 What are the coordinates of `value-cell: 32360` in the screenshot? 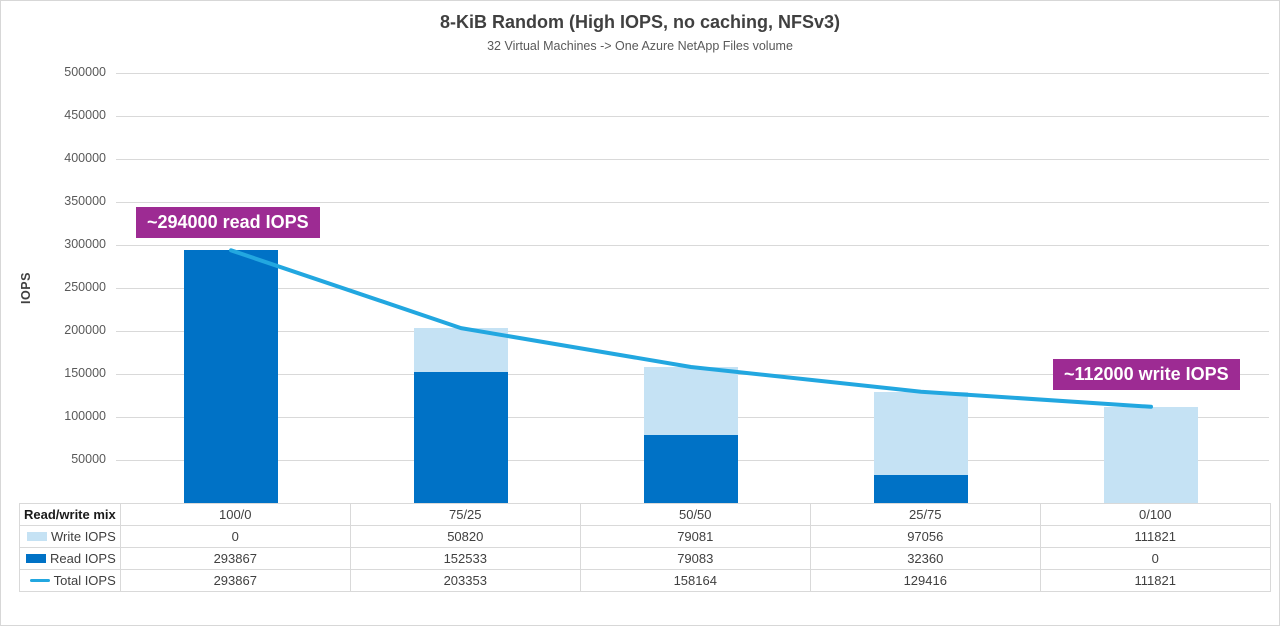 It's located at (925, 558).